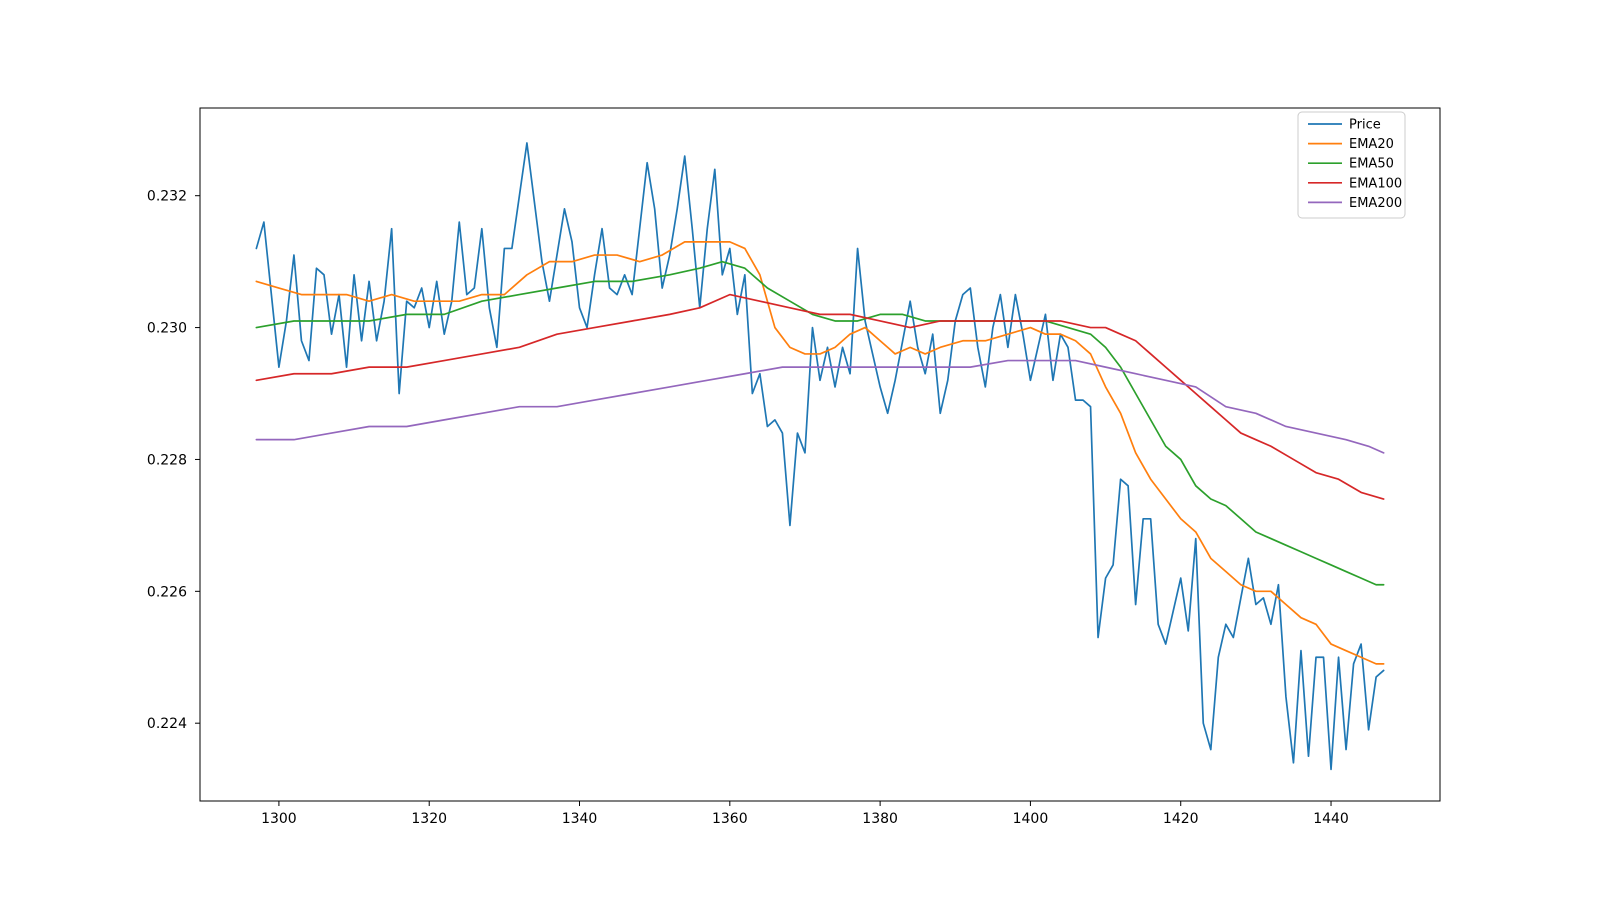 This screenshot has height=900, width=1600. Describe the element at coordinates (167, 329) in the screenshot. I see `y-tick-label: 0.230` at that location.